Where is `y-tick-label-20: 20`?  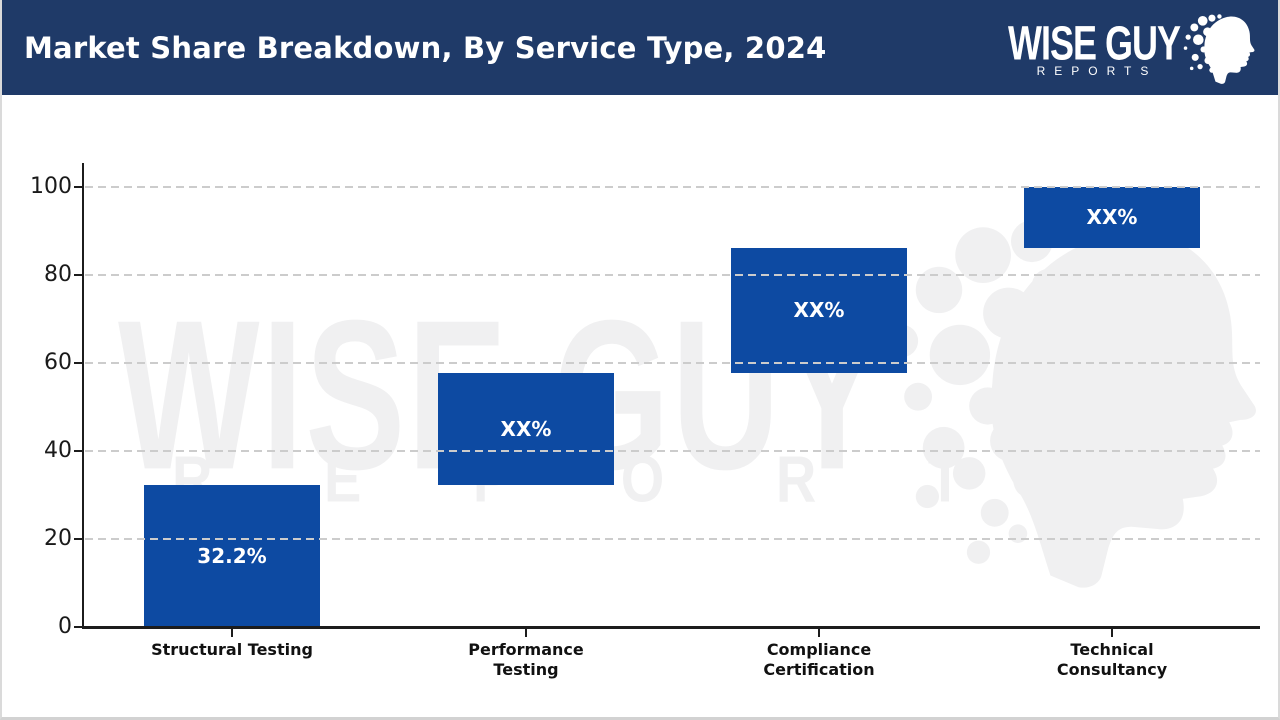 y-tick-label-20: 20 is located at coordinates (58, 538).